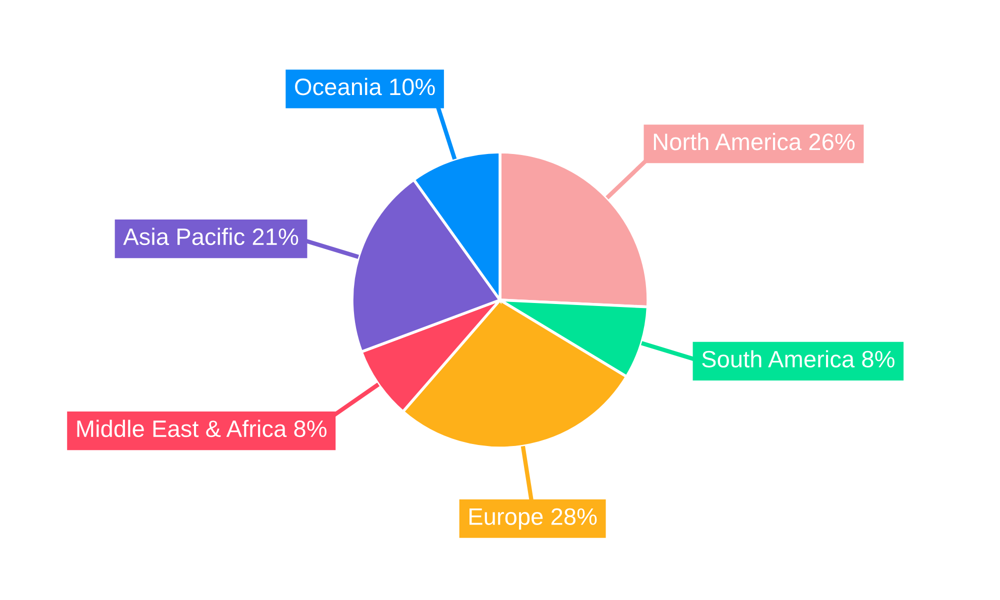  What do you see at coordinates (365, 87) in the screenshot?
I see `slice-label: Oceania 10%` at bounding box center [365, 87].